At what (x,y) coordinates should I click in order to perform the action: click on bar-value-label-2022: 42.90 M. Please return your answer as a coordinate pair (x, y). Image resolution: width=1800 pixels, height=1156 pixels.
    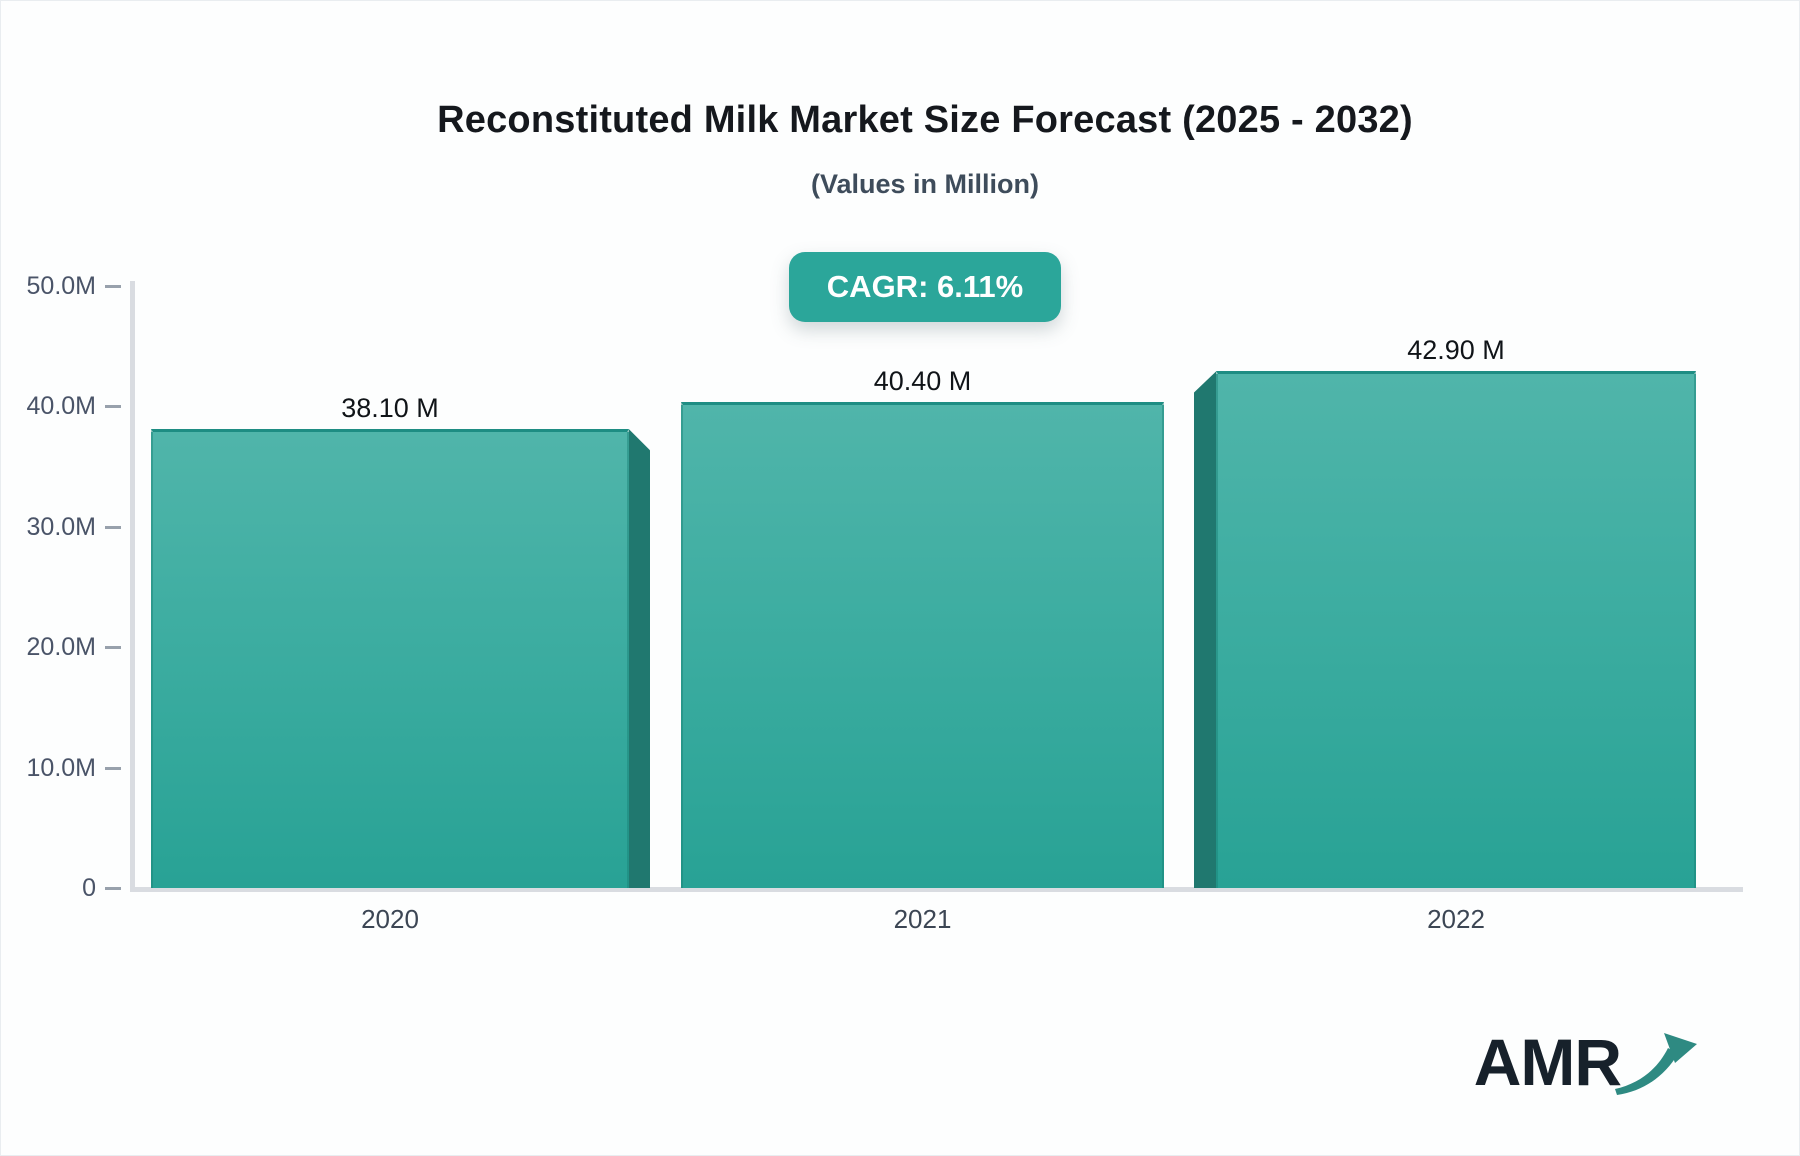
    Looking at the image, I should click on (1456, 350).